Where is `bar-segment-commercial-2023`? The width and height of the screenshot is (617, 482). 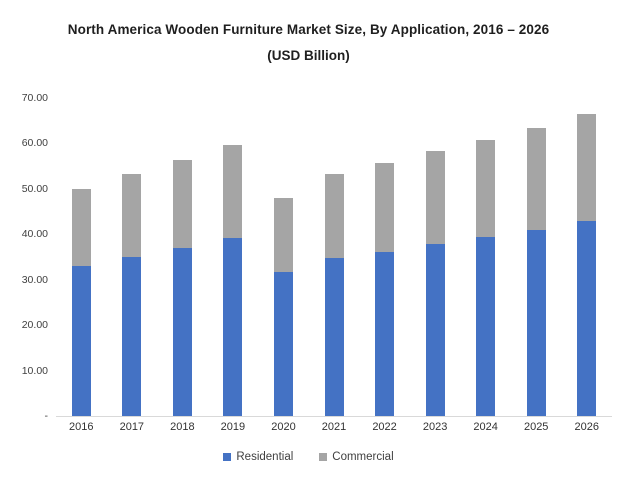 bar-segment-commercial-2023 is located at coordinates (435, 197).